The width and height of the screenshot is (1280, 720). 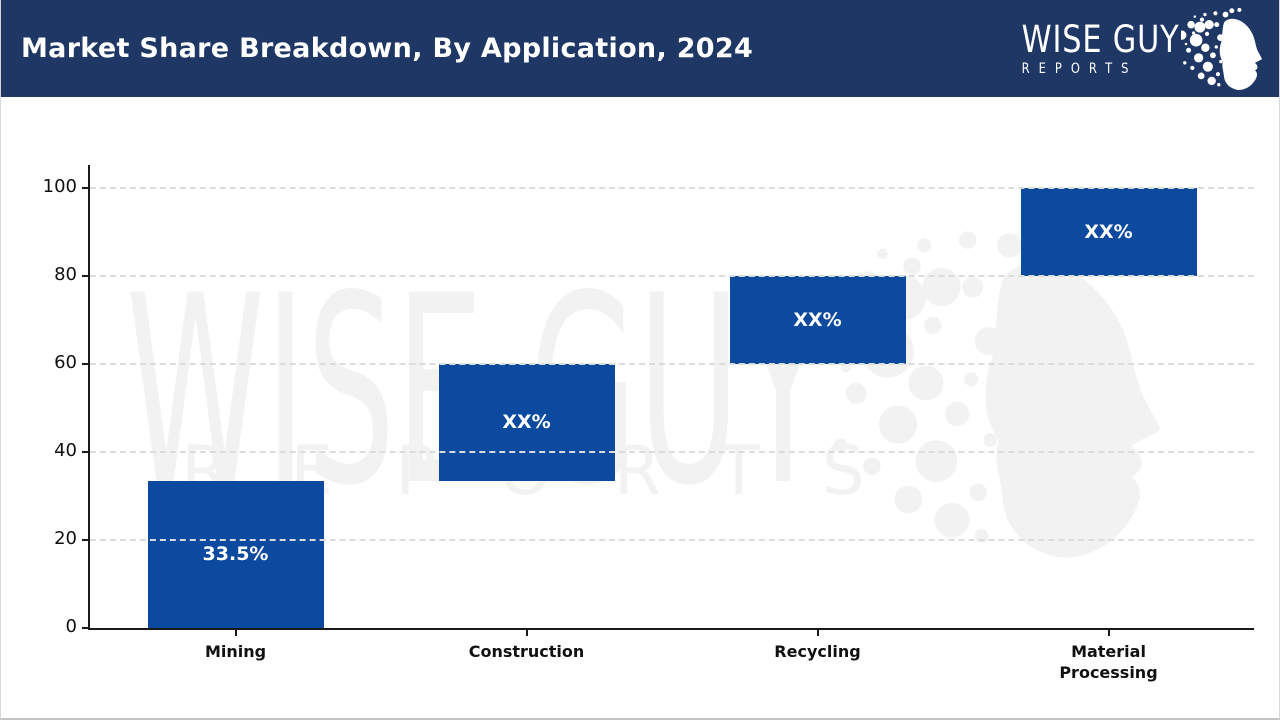 What do you see at coordinates (89, 397) in the screenshot?
I see `y-axis` at bounding box center [89, 397].